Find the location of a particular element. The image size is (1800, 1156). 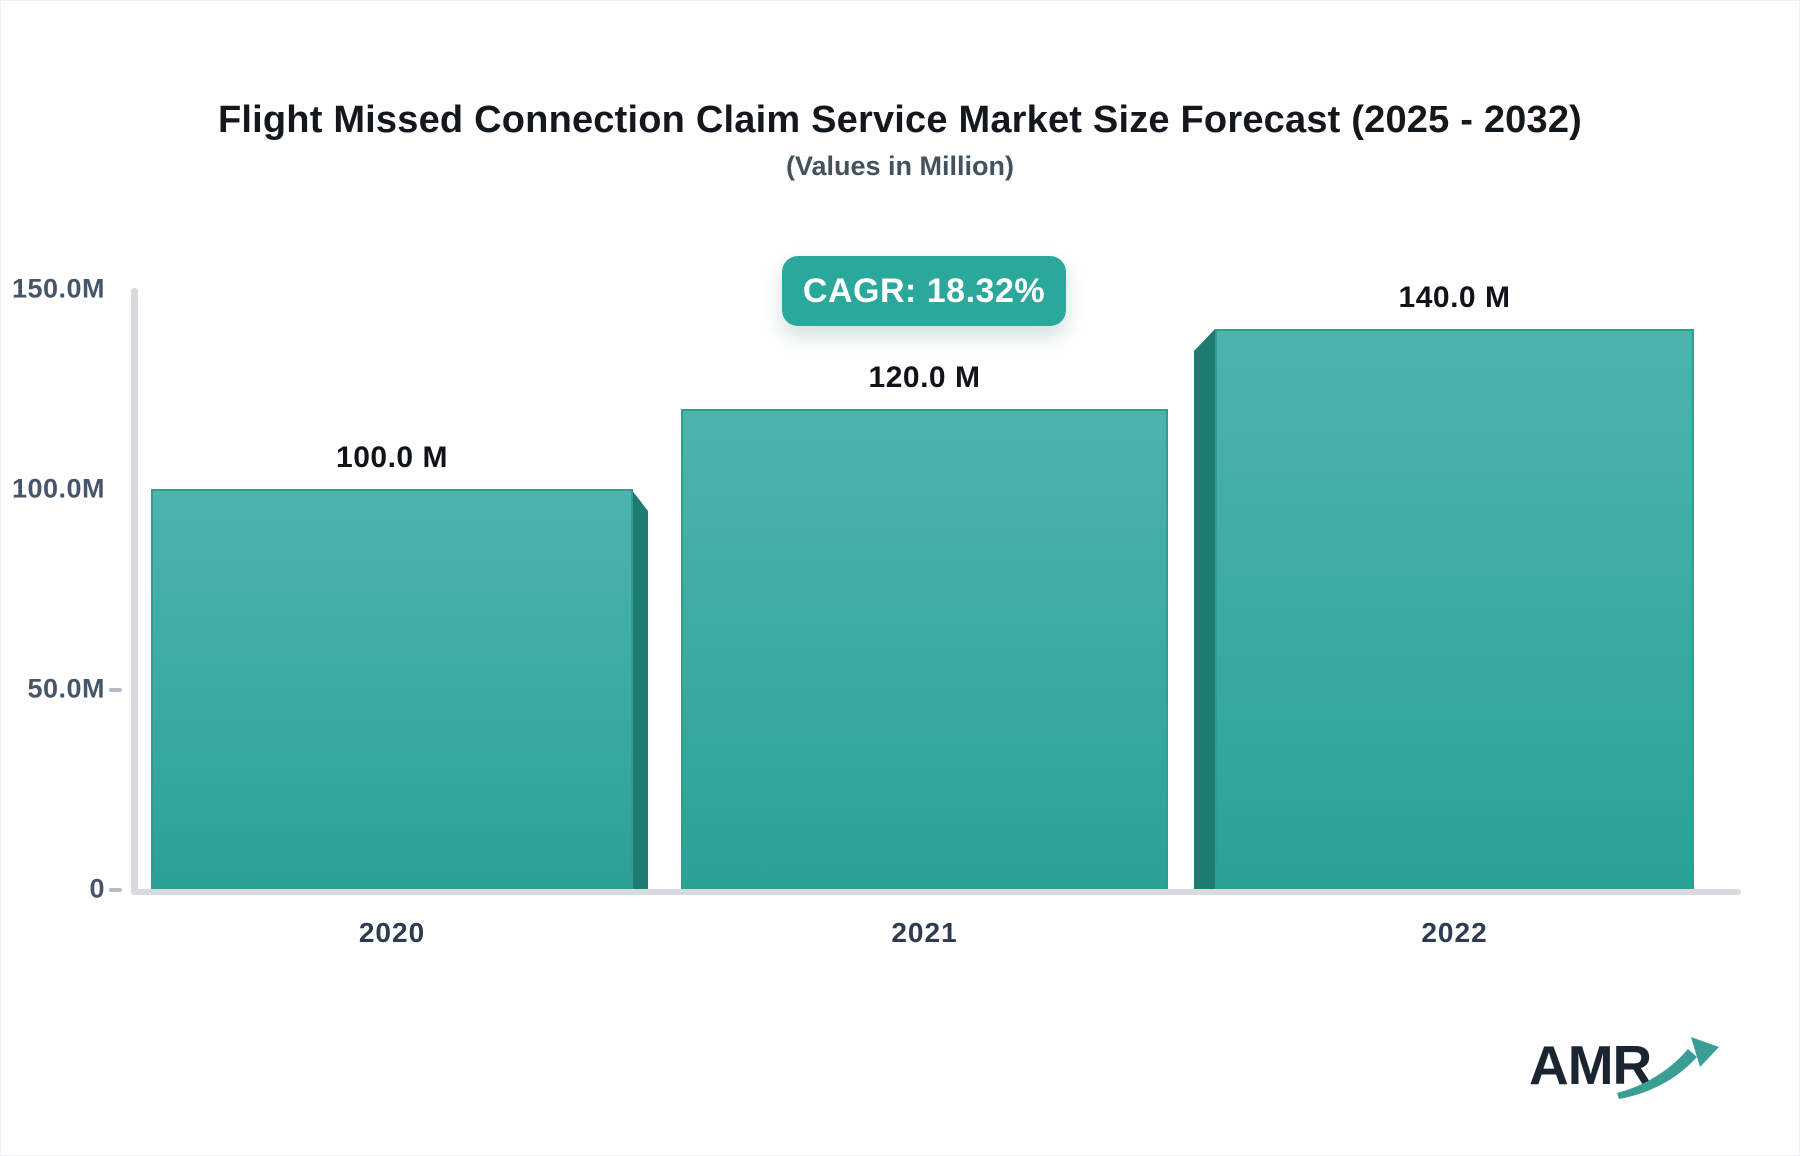

chart-subtitle: (Values in Million) is located at coordinates (900, 166).